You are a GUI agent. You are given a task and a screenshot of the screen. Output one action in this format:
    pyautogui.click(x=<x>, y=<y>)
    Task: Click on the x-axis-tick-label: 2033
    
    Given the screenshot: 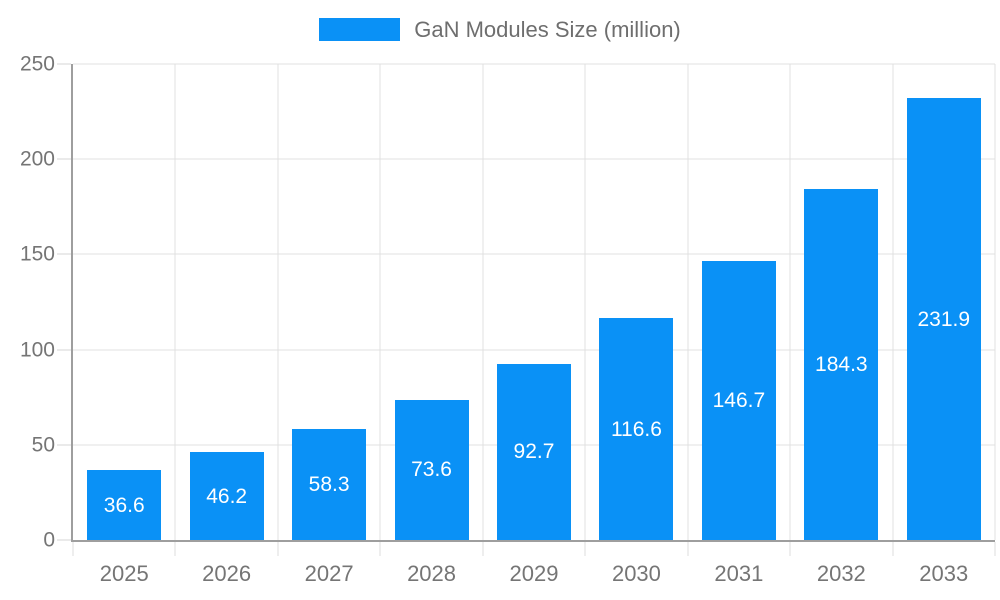 What is the action you would take?
    pyautogui.click(x=944, y=573)
    